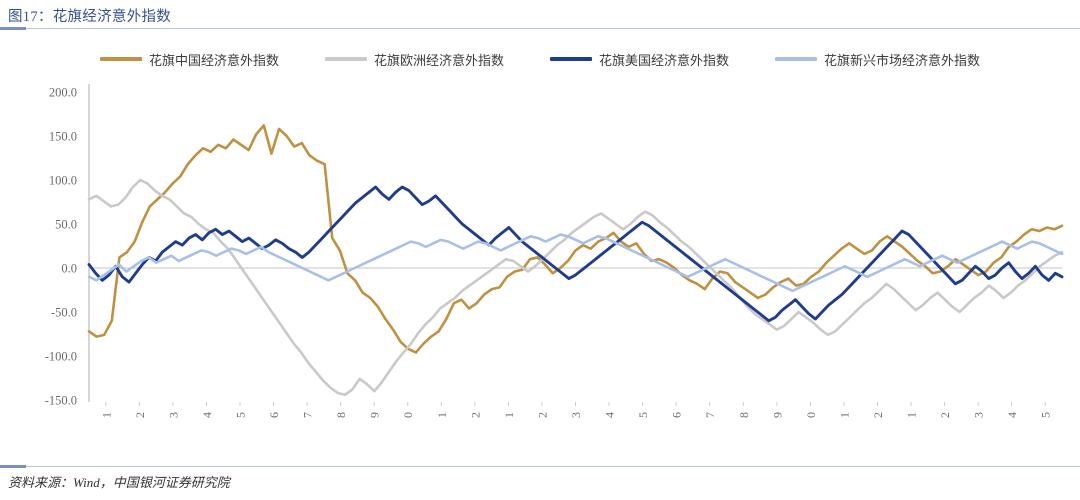 The width and height of the screenshot is (1080, 500). Describe the element at coordinates (213, 60) in the screenshot. I see `legend-label: 花旗中国经济意外指数` at that location.